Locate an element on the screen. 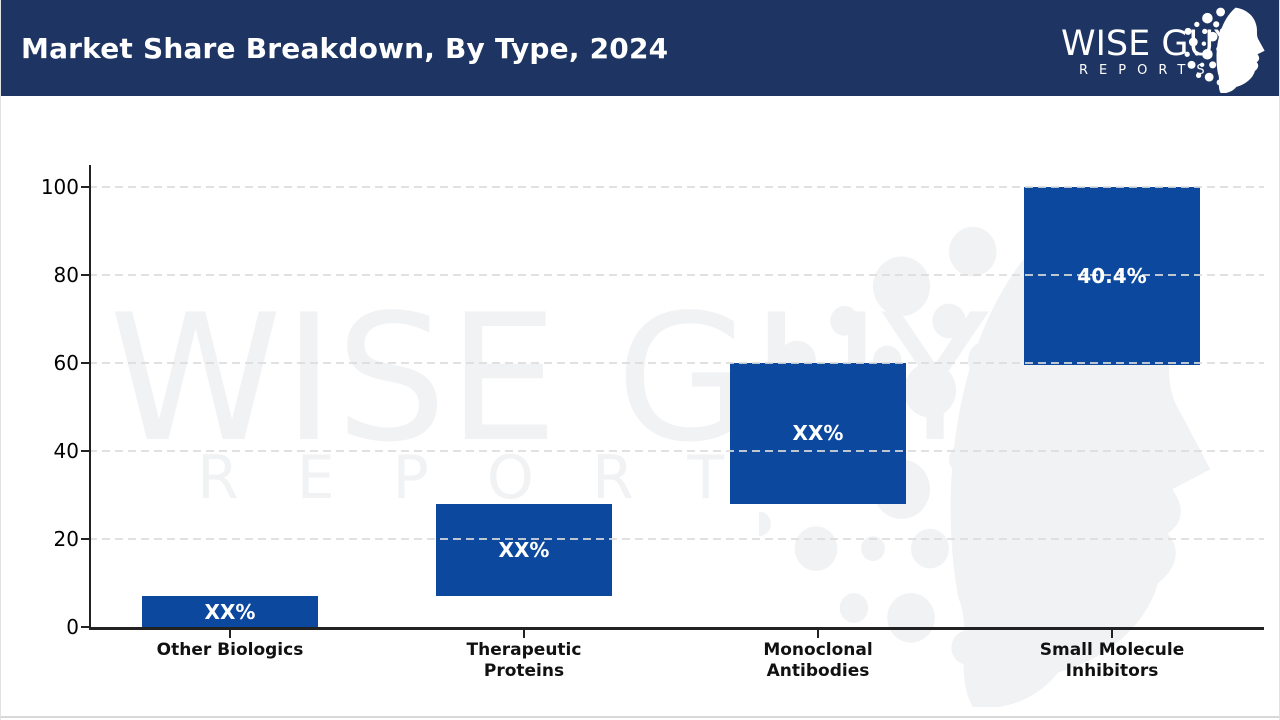  bar-value-label-3: XX% is located at coordinates (818, 433).